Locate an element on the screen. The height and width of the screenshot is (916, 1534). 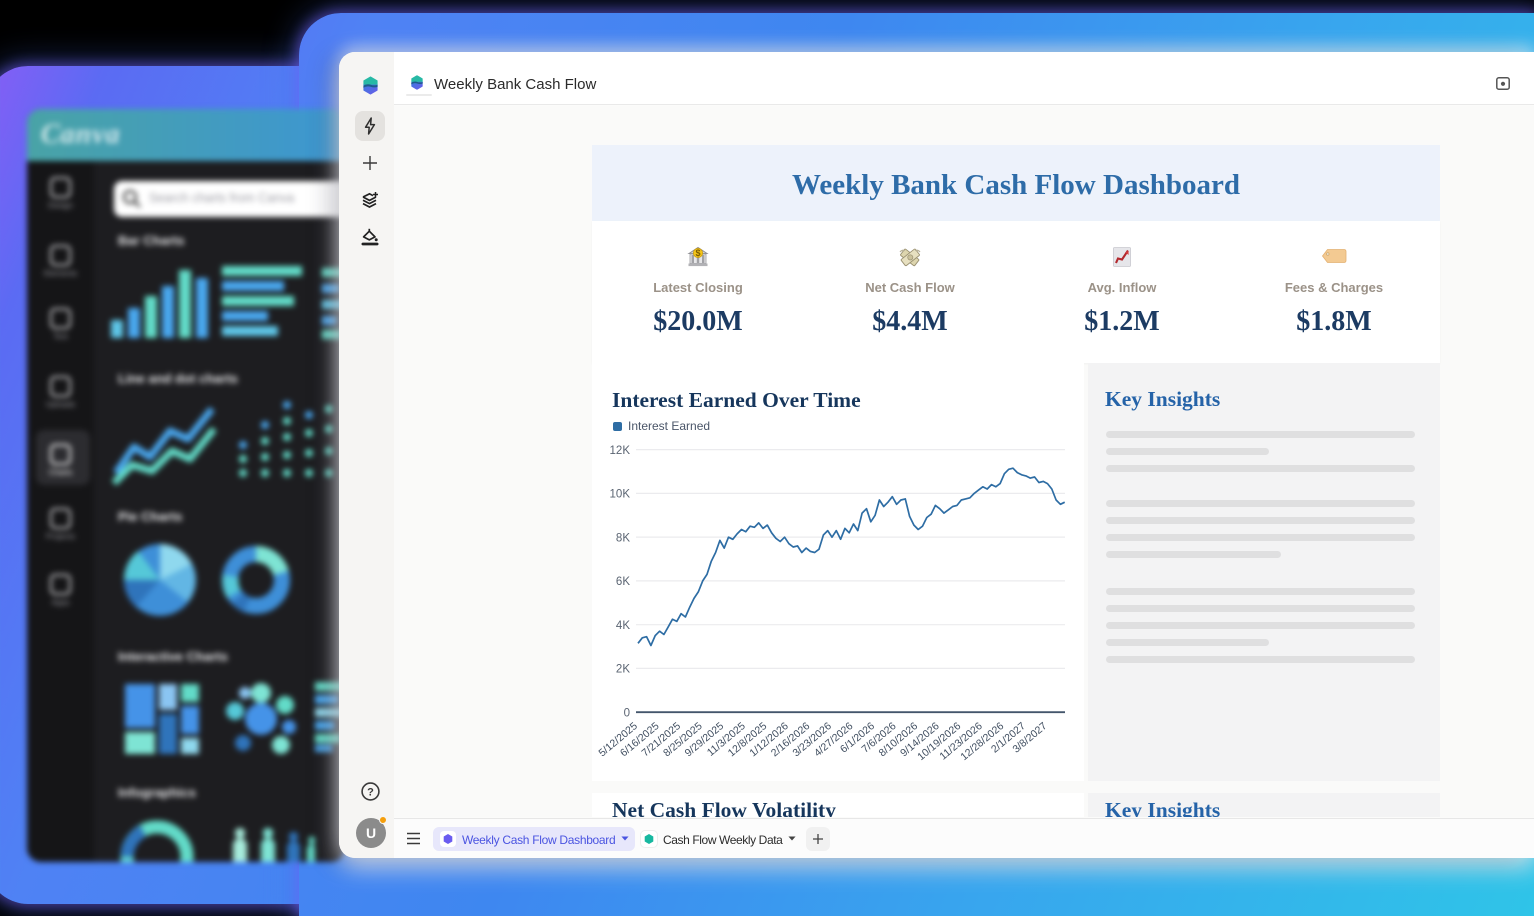
svg-text: 12K is located at coordinates (620, 451).